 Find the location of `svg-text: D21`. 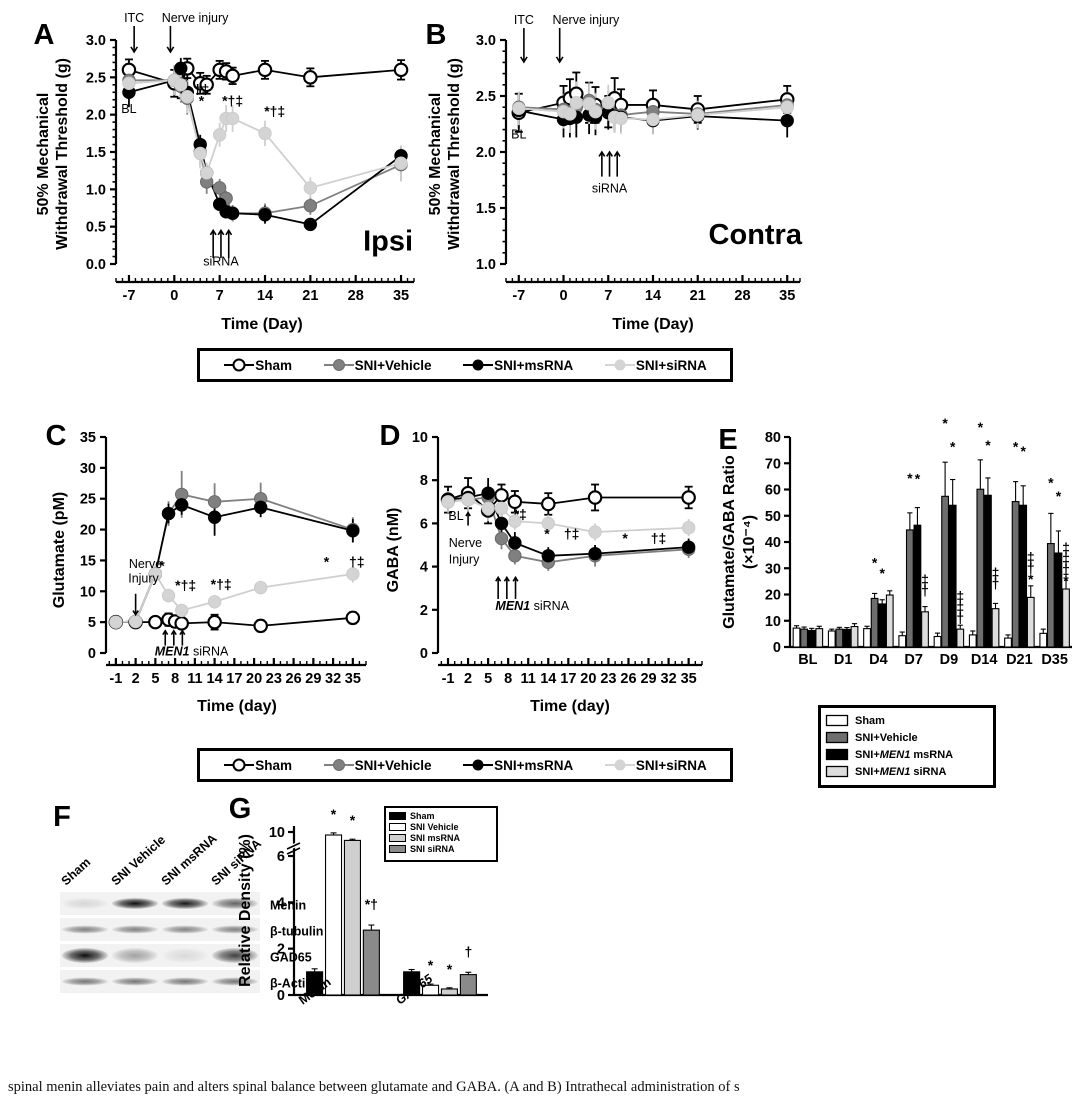

svg-text: D21 is located at coordinates (1019, 660).